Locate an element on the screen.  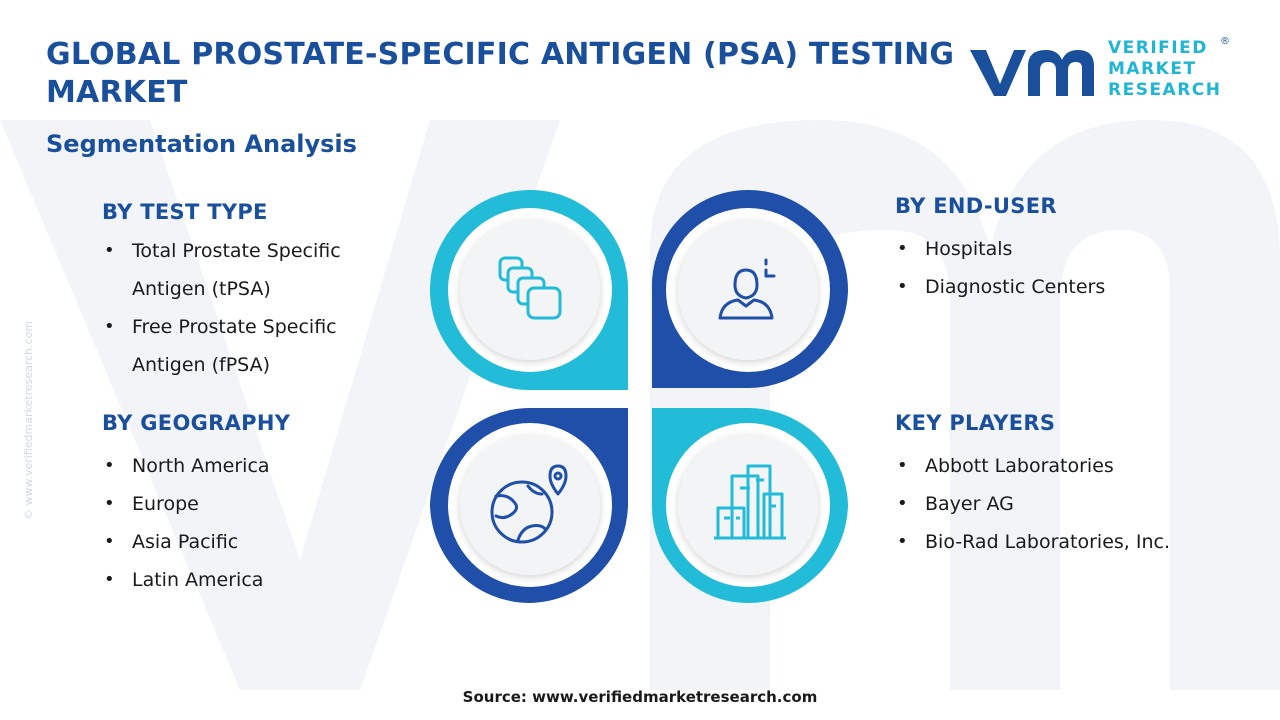
segment-list: Hospitals Diagnostic Centers is located at coordinates (1060, 268).